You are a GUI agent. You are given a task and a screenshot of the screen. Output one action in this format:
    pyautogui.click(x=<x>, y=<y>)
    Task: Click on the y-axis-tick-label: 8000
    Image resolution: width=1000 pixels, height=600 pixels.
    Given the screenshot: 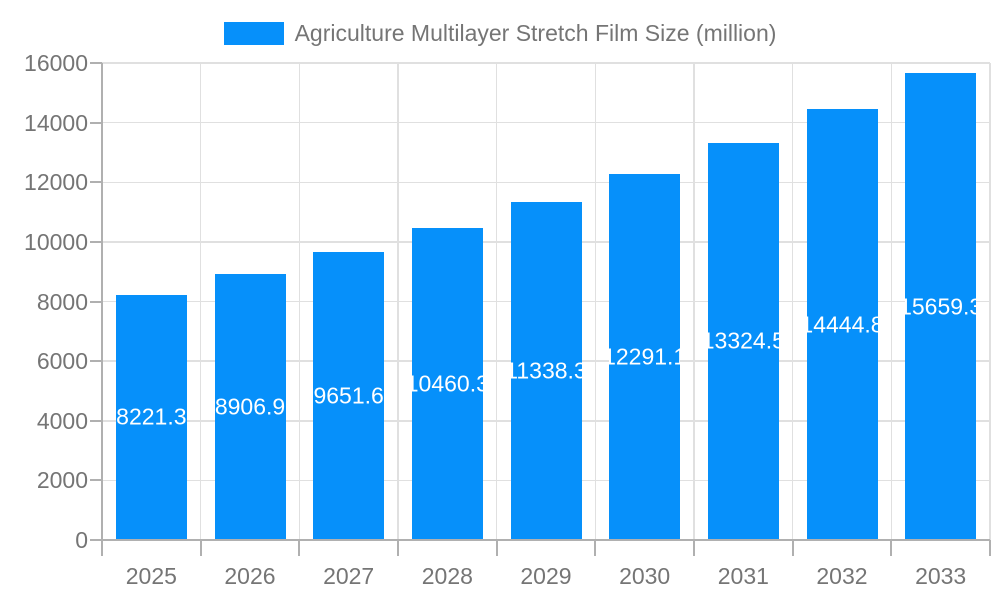 What is the action you would take?
    pyautogui.click(x=62, y=301)
    